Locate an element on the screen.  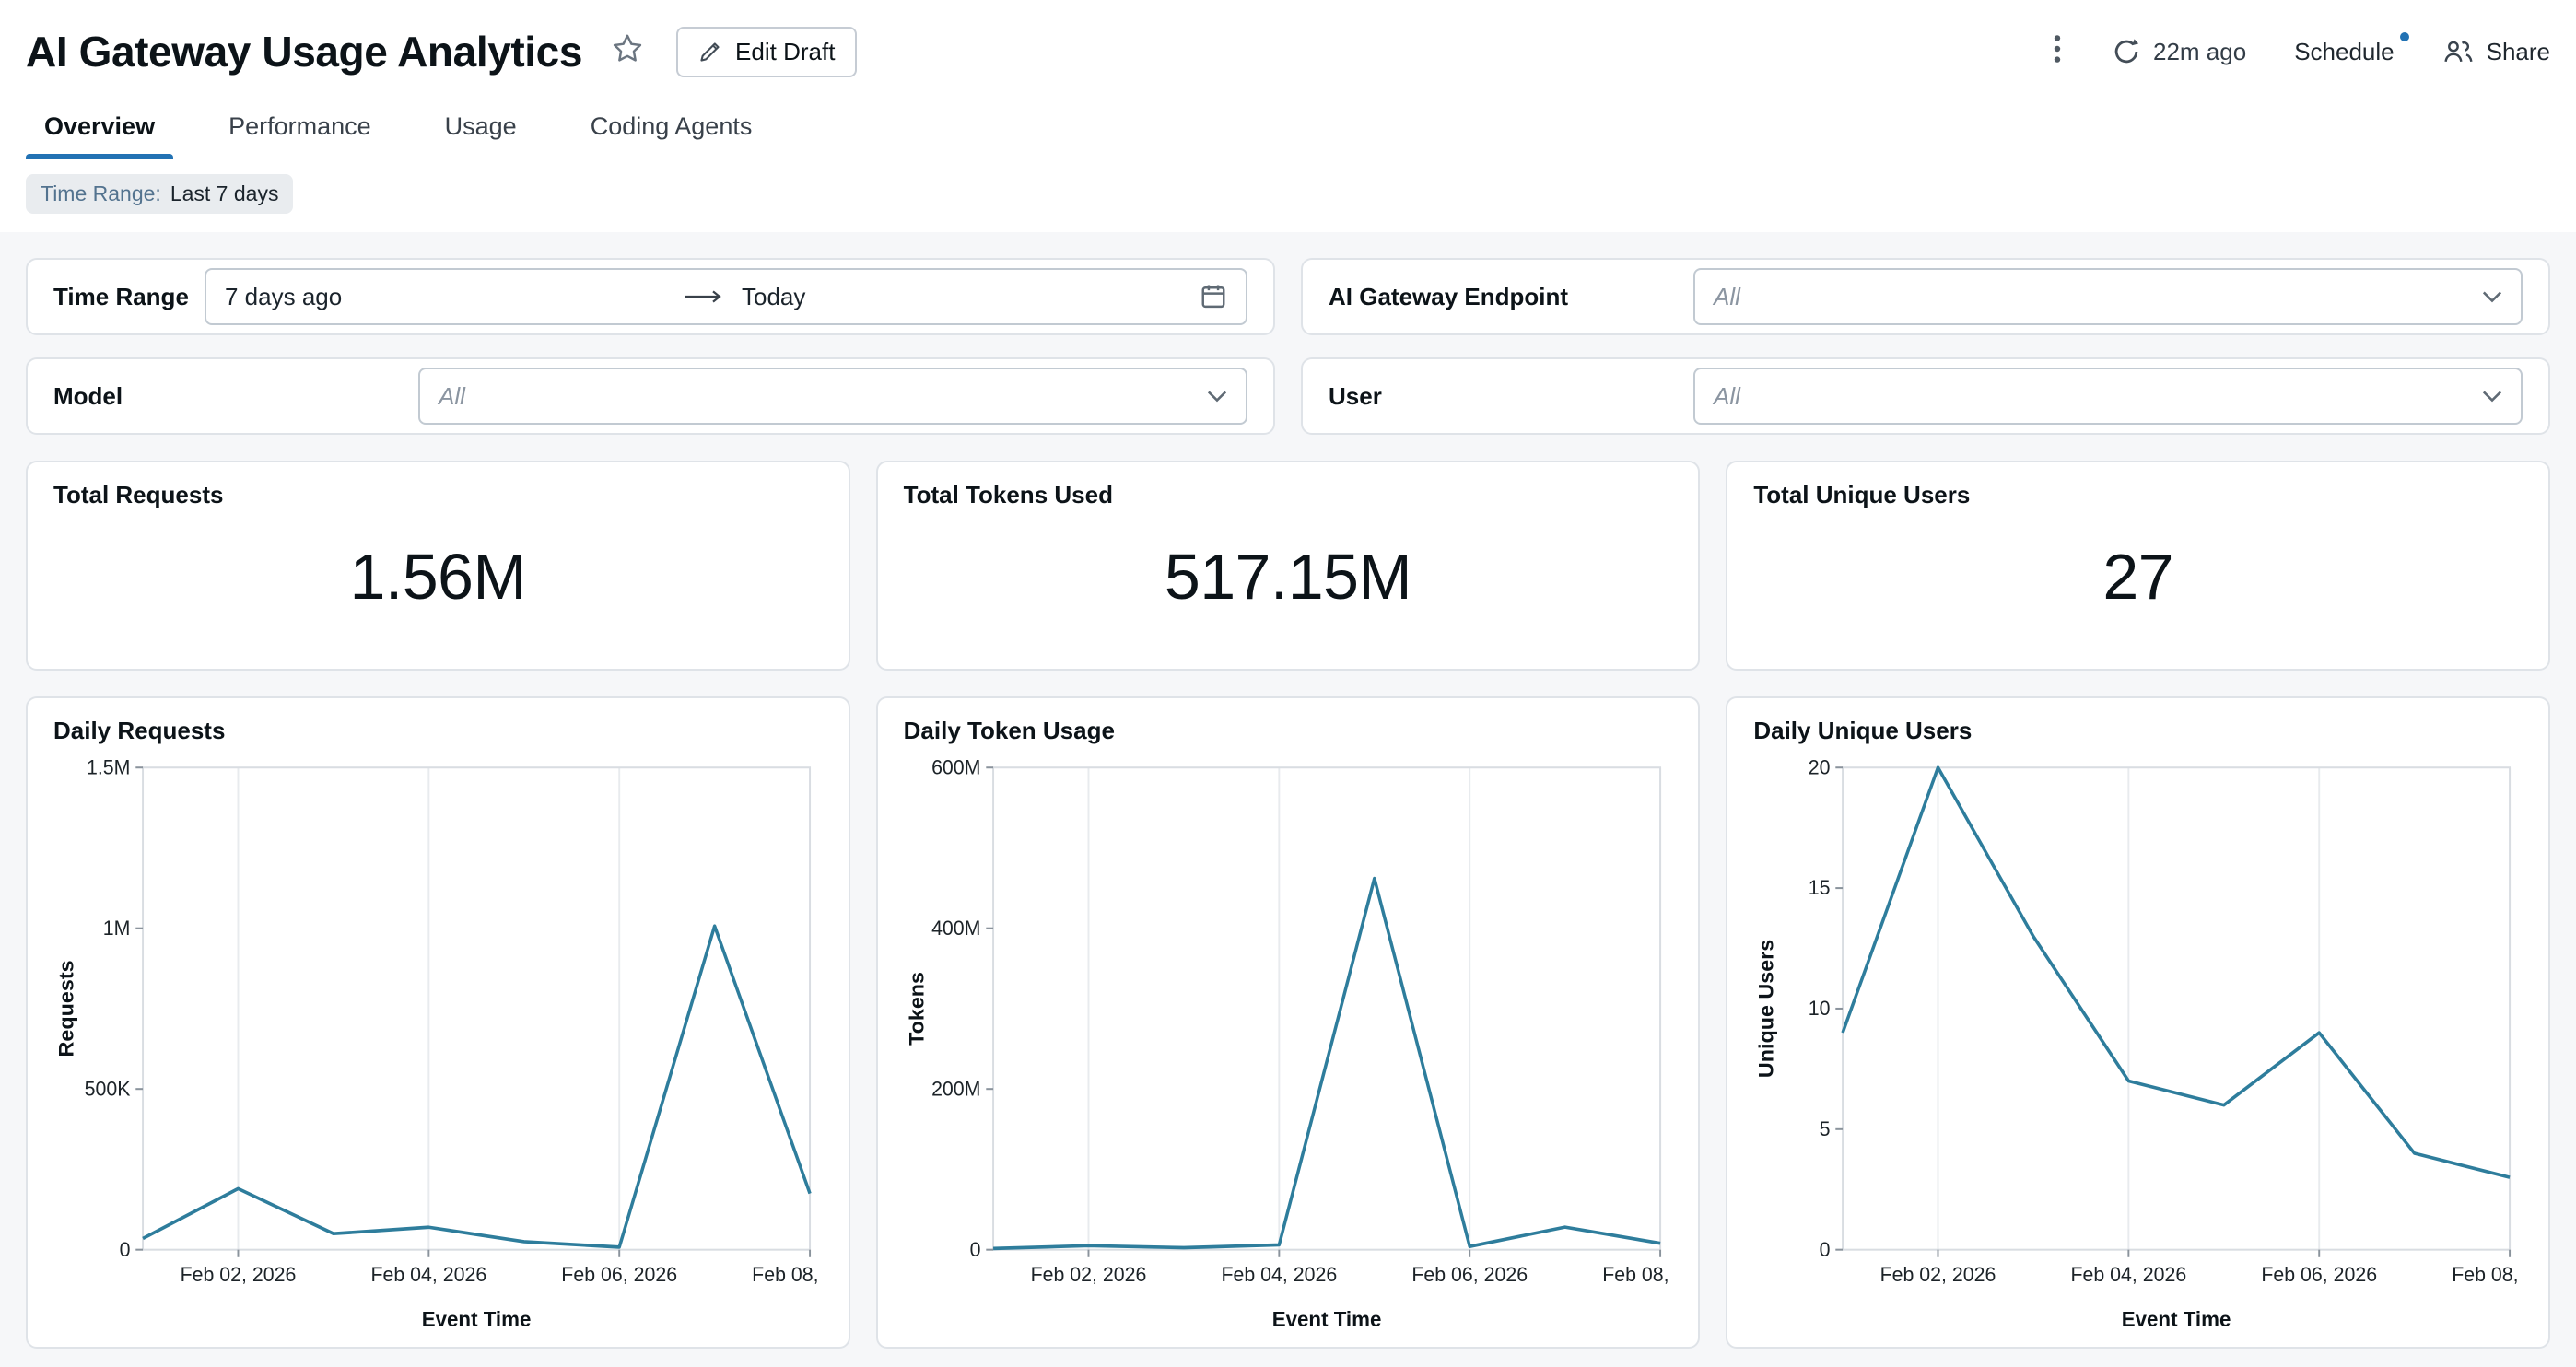
edit-draft-button: Edit Draft is located at coordinates (767, 51).